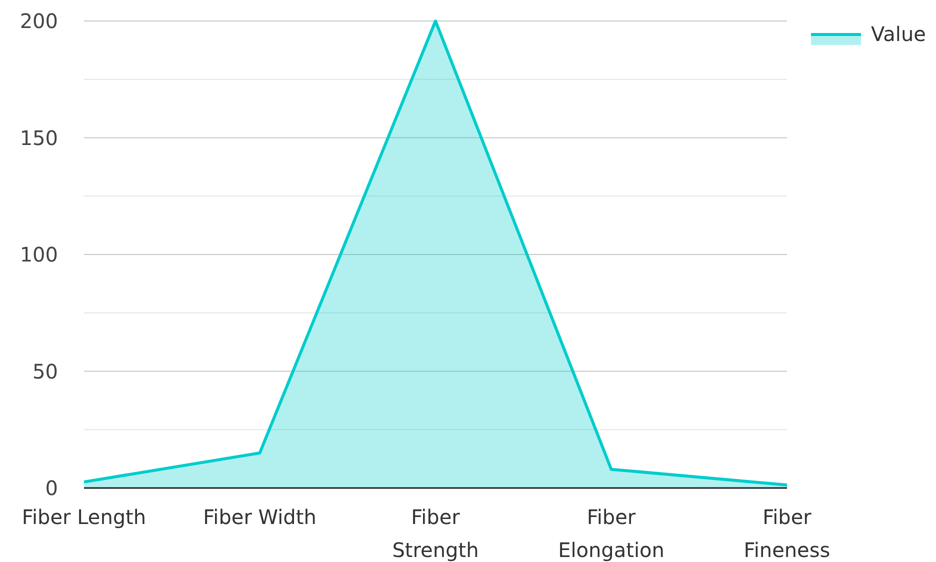  What do you see at coordinates (259, 517) in the screenshot?
I see `x-tick-label: Fiber Width` at bounding box center [259, 517].